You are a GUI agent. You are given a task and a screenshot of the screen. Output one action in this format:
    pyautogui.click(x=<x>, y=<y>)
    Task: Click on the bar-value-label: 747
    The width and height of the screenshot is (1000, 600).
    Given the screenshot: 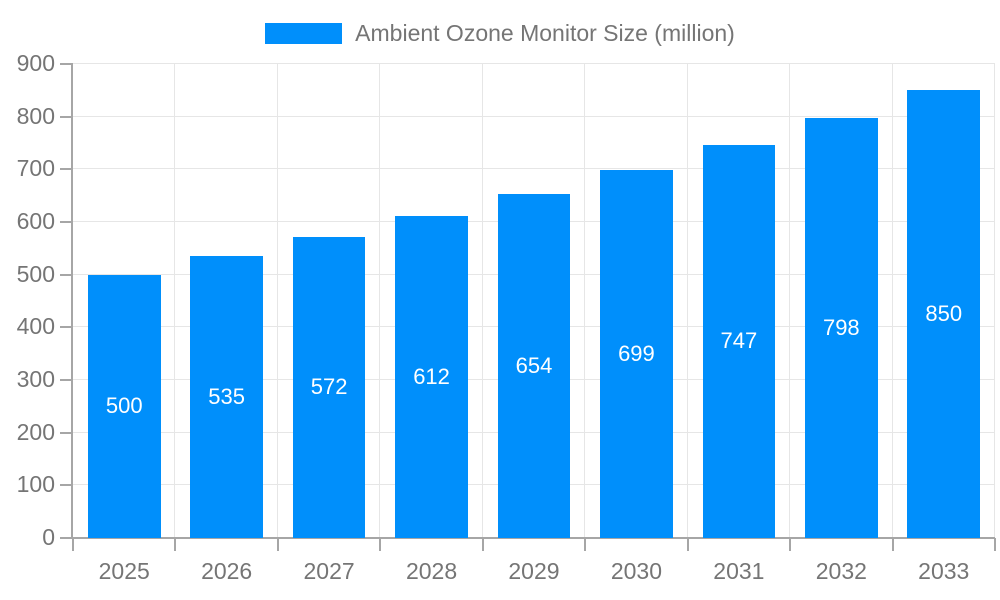 What is the action you would take?
    pyautogui.click(x=739, y=341)
    